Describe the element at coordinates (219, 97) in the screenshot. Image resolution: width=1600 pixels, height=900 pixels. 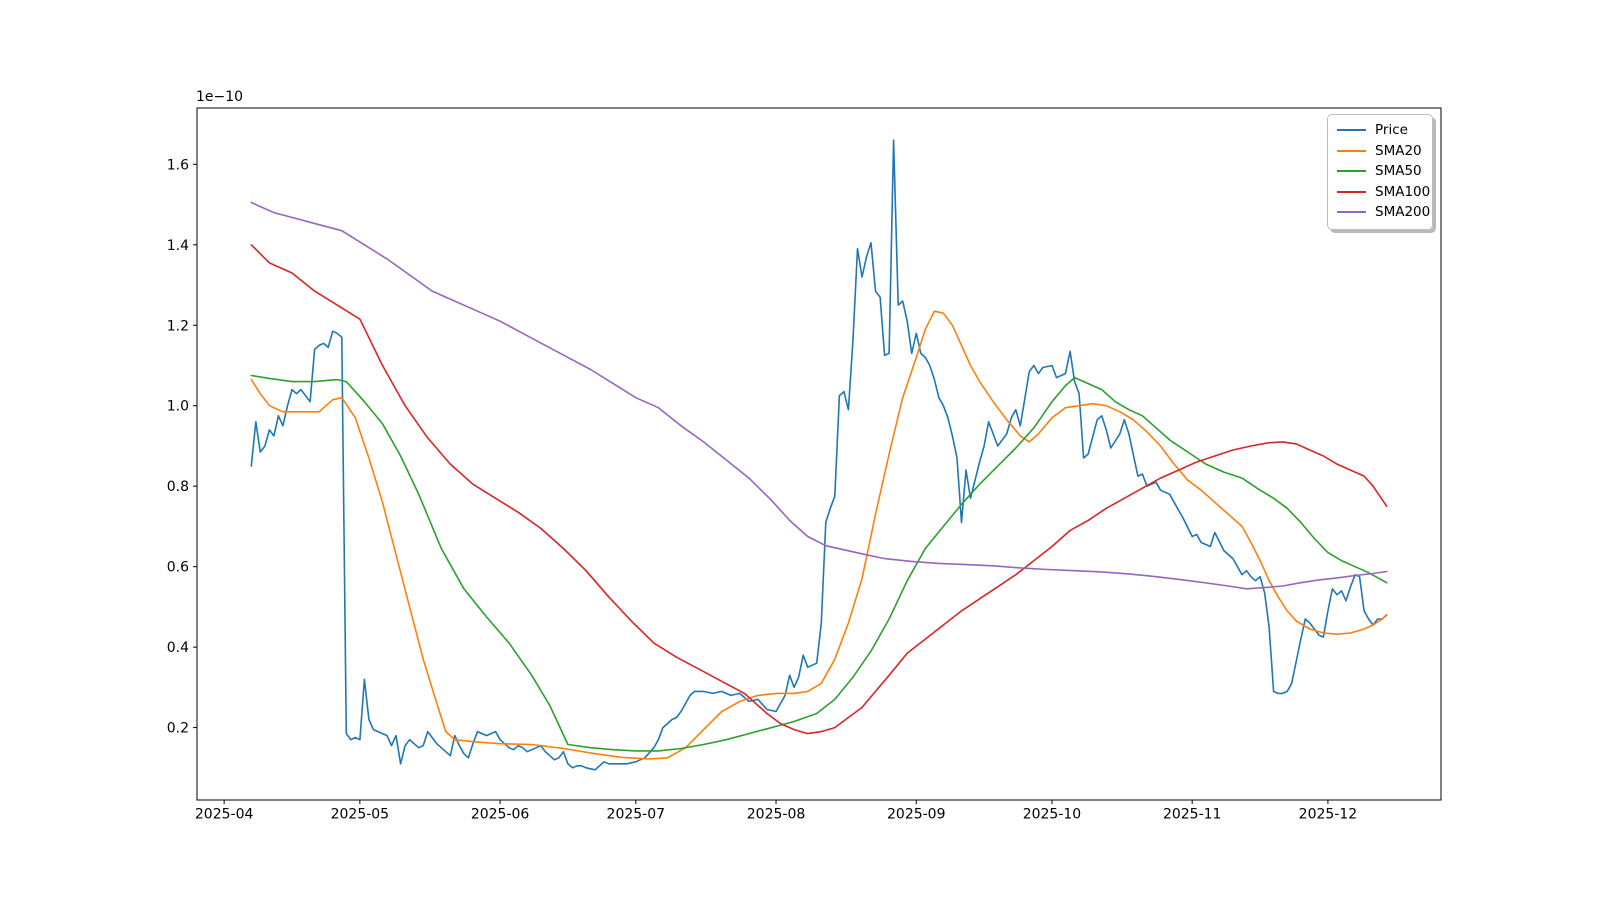
I see `y-axis-offset-text: 1e−10` at that location.